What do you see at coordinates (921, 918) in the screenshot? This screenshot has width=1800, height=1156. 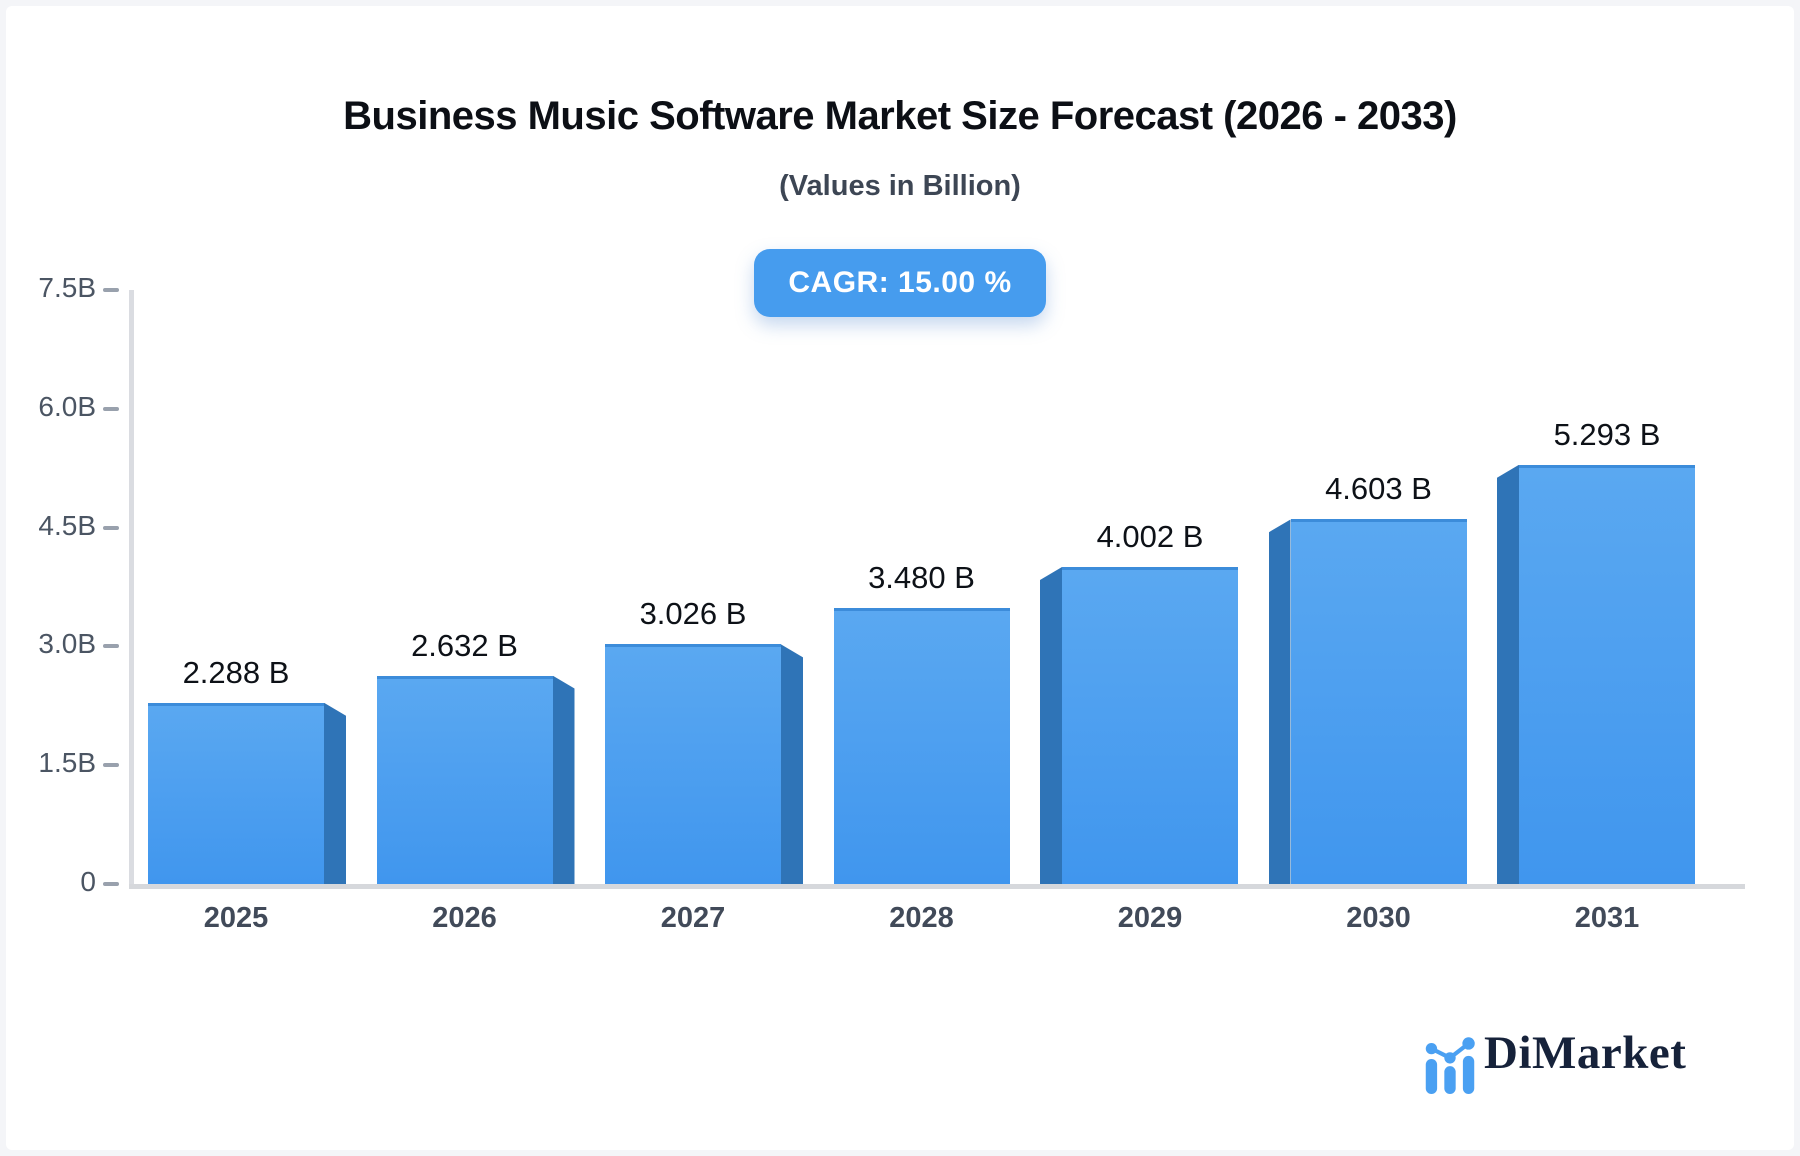 I see `x-tick-label-2028: 2028` at bounding box center [921, 918].